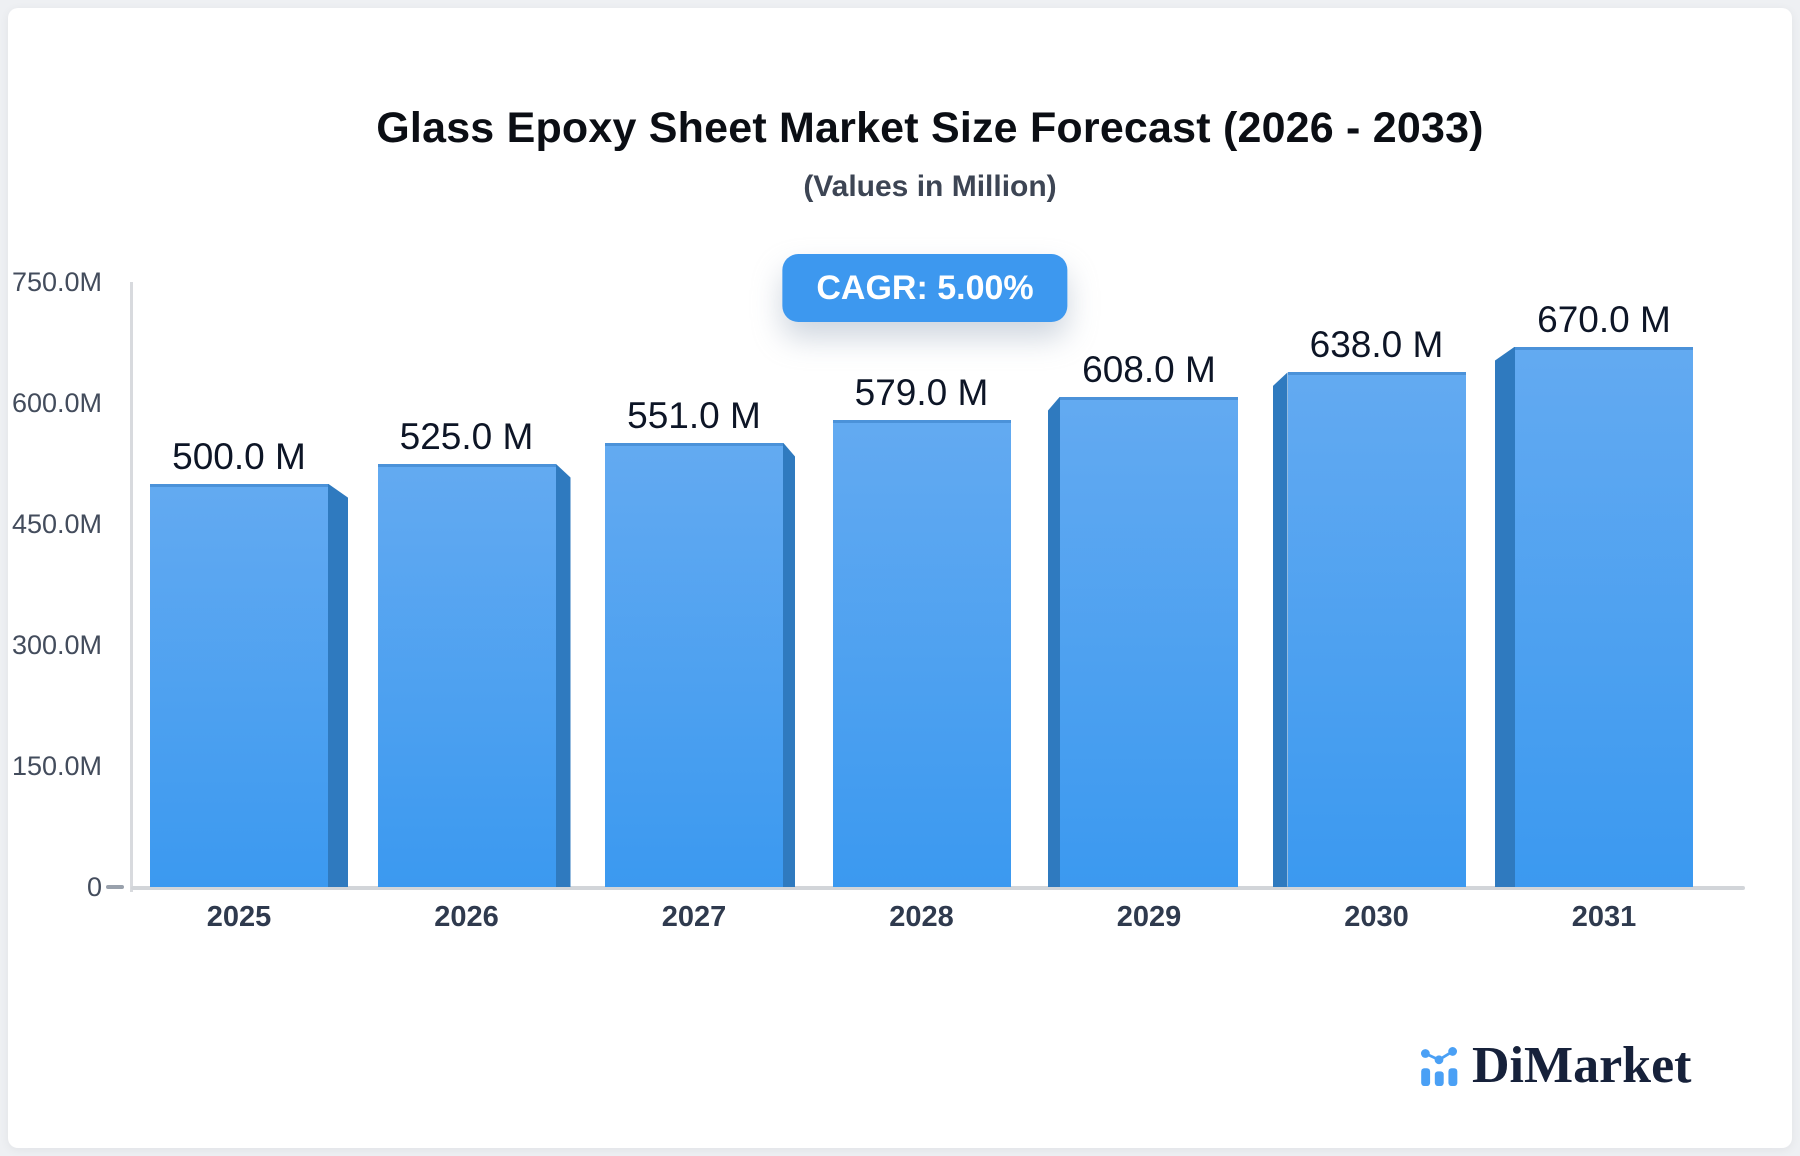 This screenshot has width=1800, height=1156. What do you see at coordinates (239, 456) in the screenshot?
I see `bar-value-label: 500.0 M` at bounding box center [239, 456].